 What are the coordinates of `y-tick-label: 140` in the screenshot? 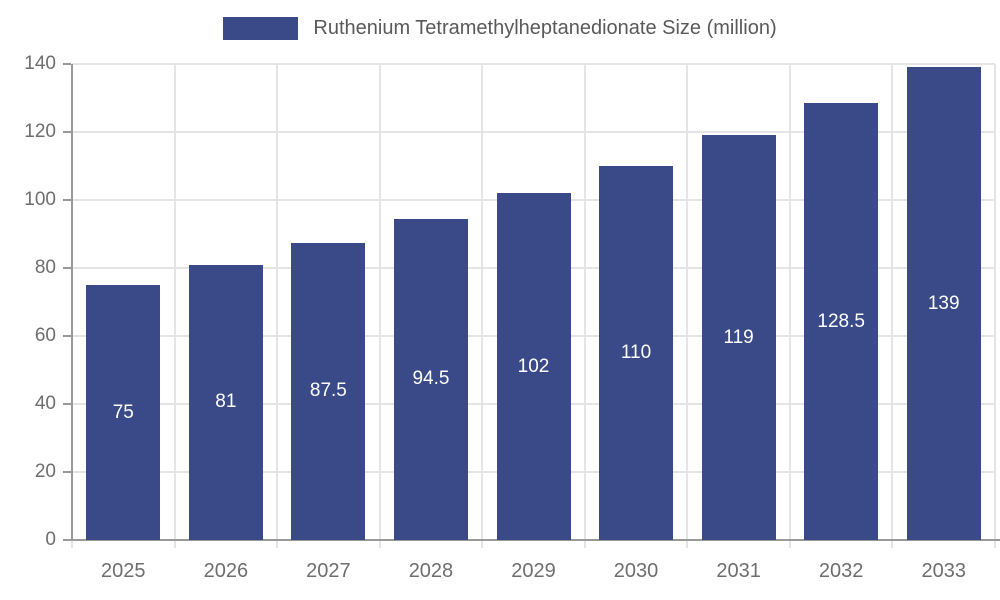 It's located at (40, 63).